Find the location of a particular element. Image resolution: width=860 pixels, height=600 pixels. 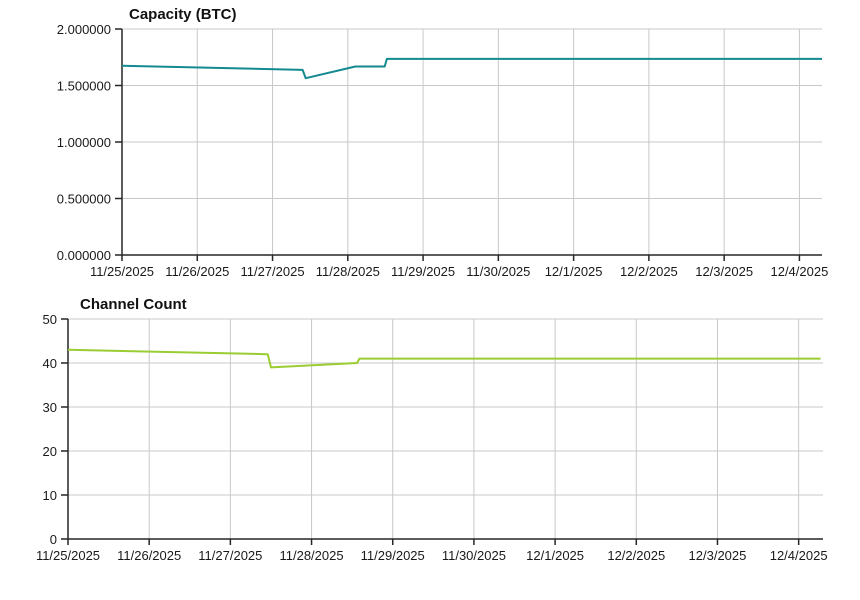

y-tick-label: 1.500000 is located at coordinates (84, 86).